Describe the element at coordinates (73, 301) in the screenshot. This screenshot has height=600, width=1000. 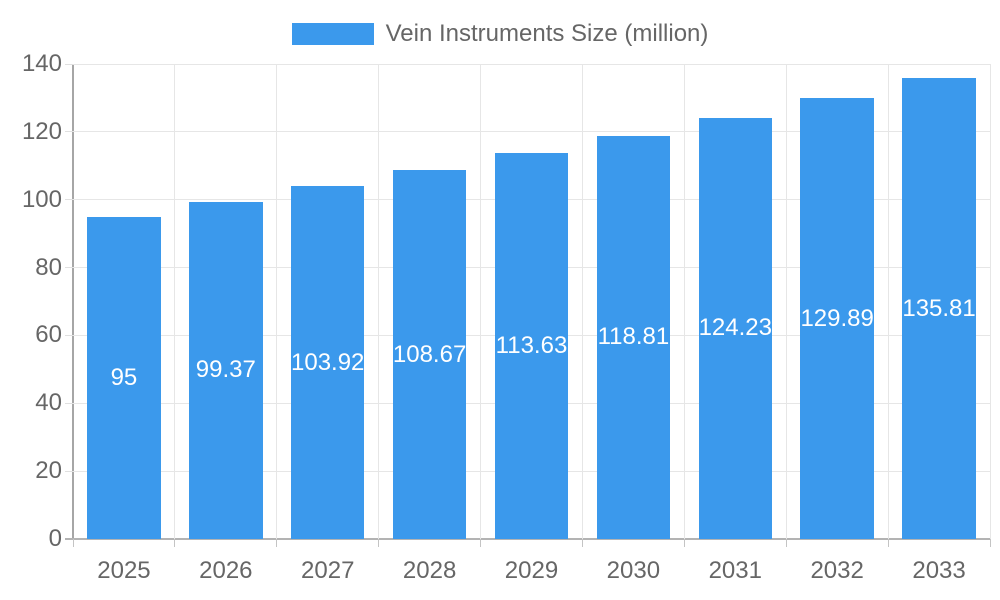
I see `y-axis-line` at that location.